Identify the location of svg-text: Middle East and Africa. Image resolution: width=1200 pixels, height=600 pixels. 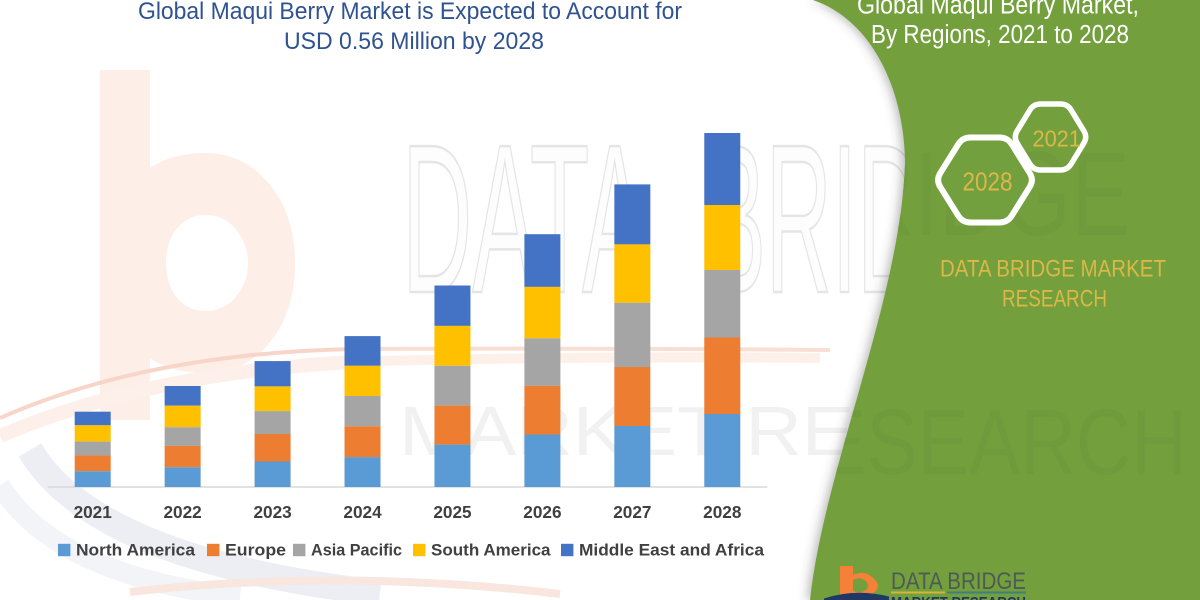
(672, 550).